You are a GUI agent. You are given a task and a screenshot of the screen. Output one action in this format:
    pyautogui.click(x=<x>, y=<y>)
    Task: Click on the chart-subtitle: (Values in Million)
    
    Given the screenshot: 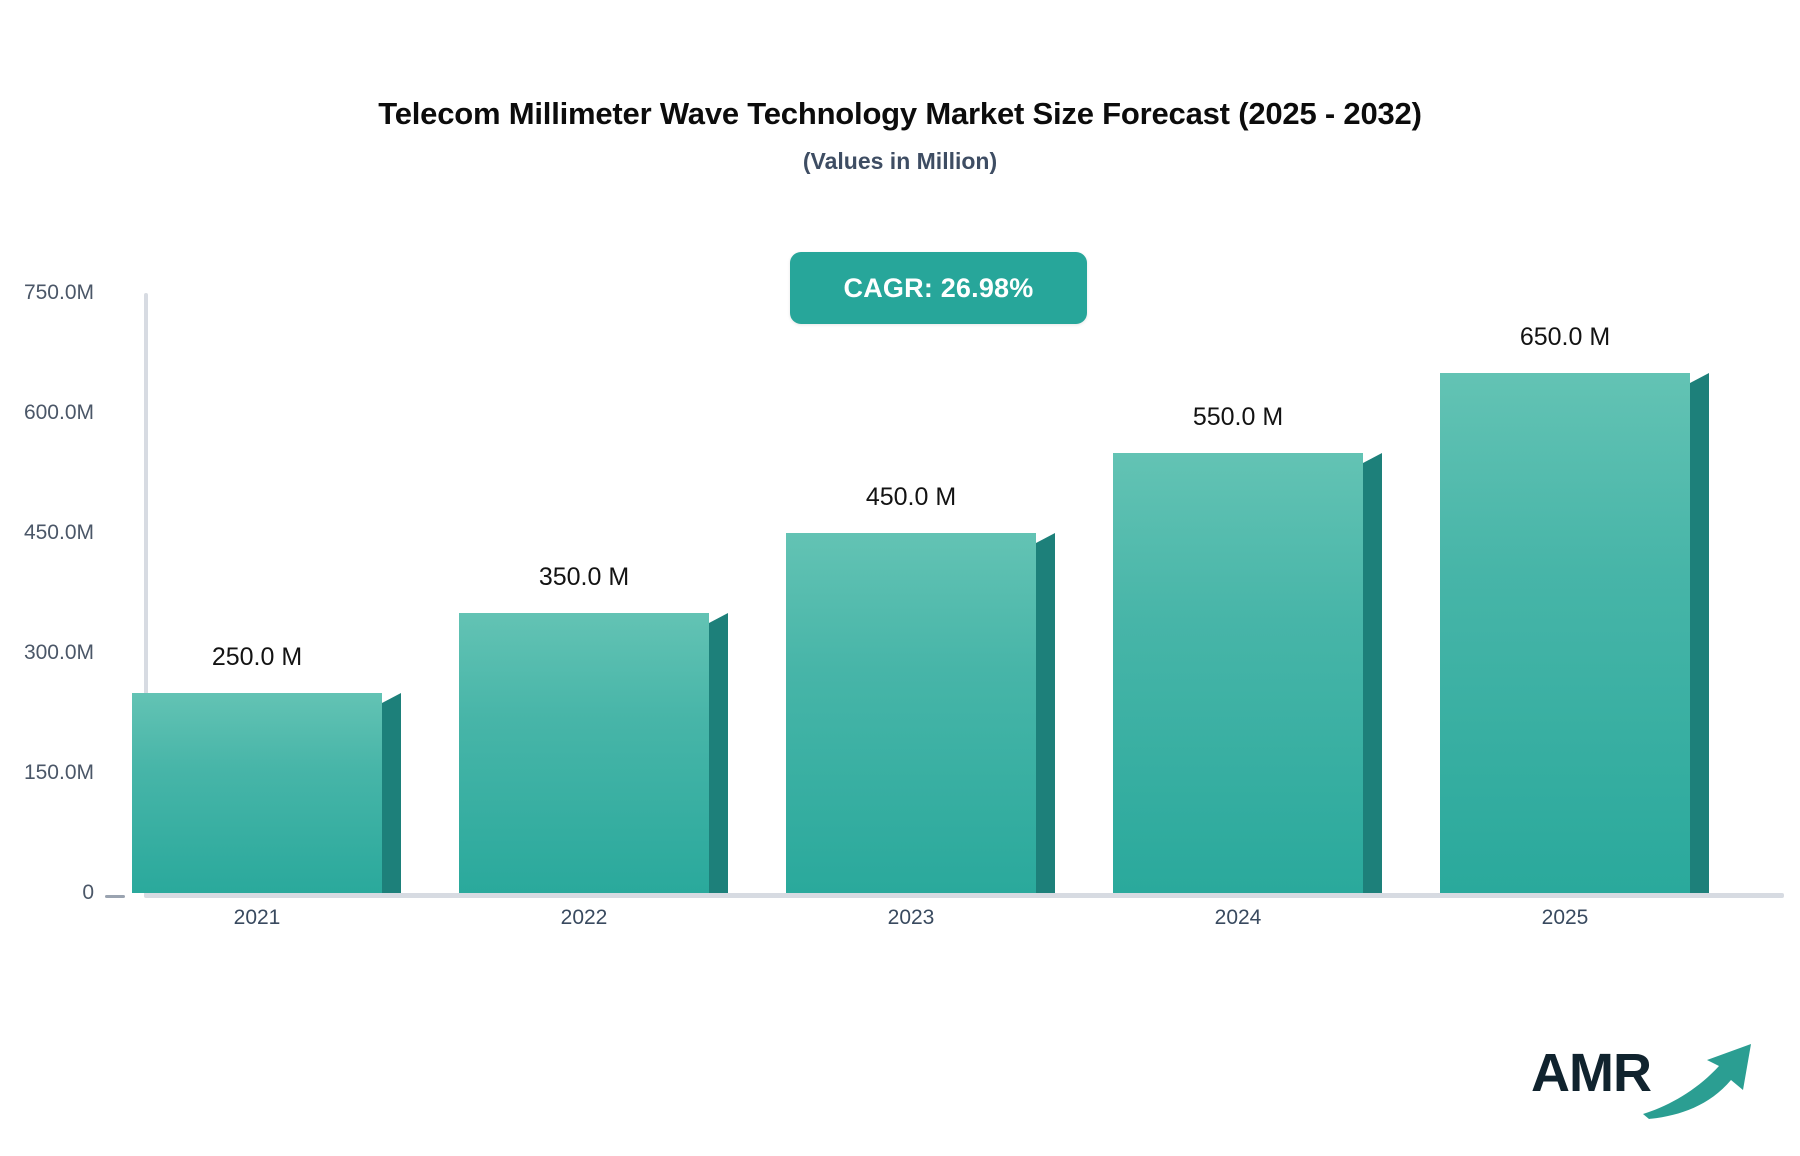 What is the action you would take?
    pyautogui.click(x=900, y=161)
    